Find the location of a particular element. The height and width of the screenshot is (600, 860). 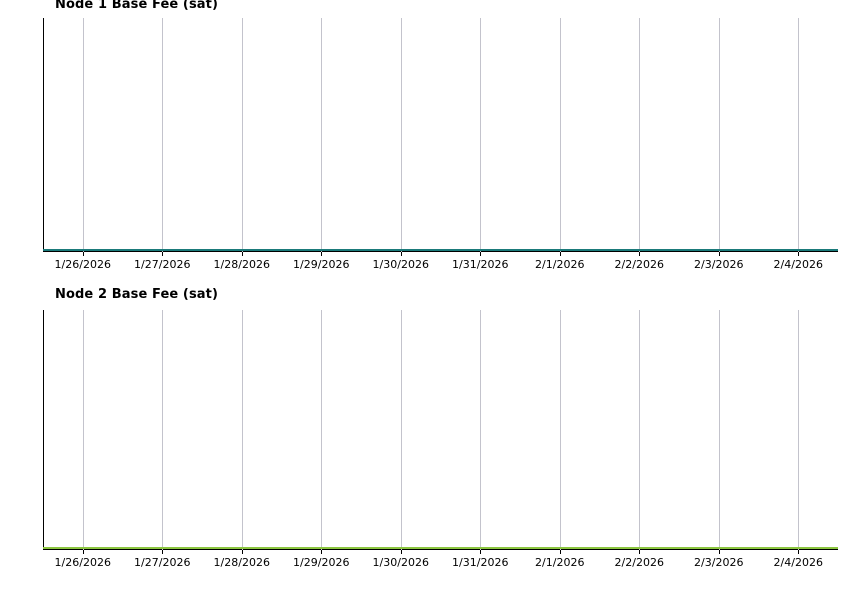

chart-title-node-2: Node 2 Base Fee (sat) is located at coordinates (137, 294).